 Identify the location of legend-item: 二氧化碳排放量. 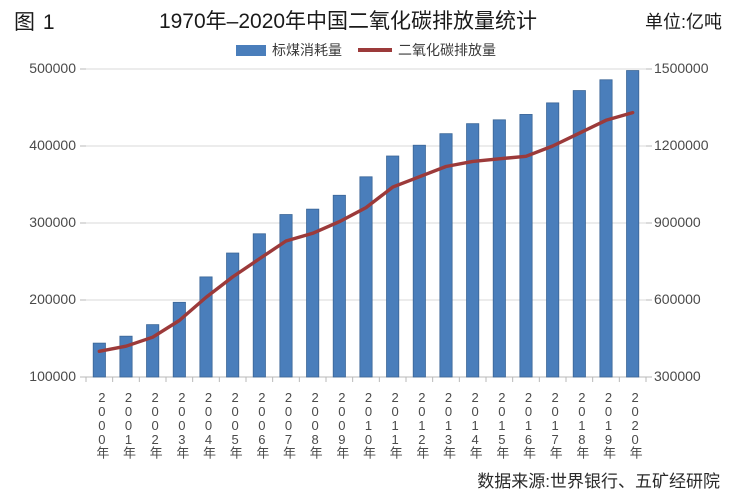
(427, 50).